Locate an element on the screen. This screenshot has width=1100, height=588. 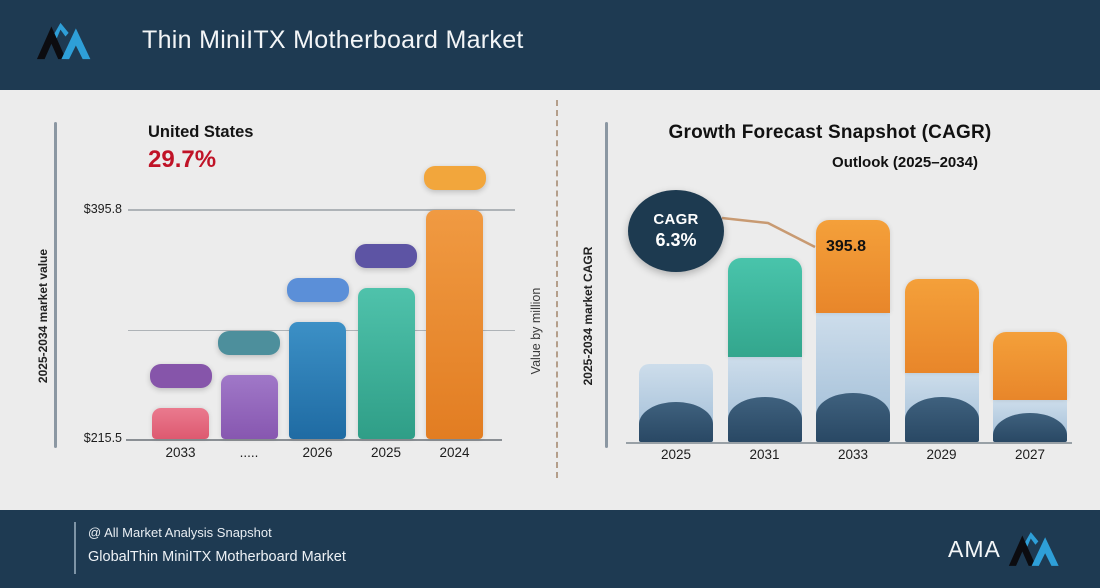
footer-credit-line: @ All Market Analysis Snapshot is located at coordinates (180, 532).